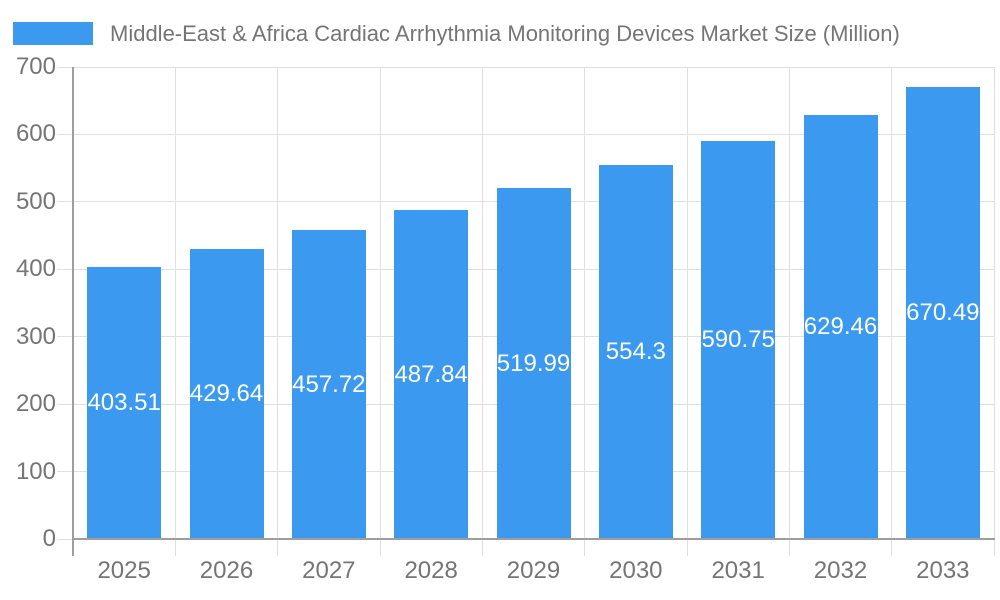 Image resolution: width=1000 pixels, height=600 pixels. I want to click on bar-value-label: 487.84, so click(431, 374).